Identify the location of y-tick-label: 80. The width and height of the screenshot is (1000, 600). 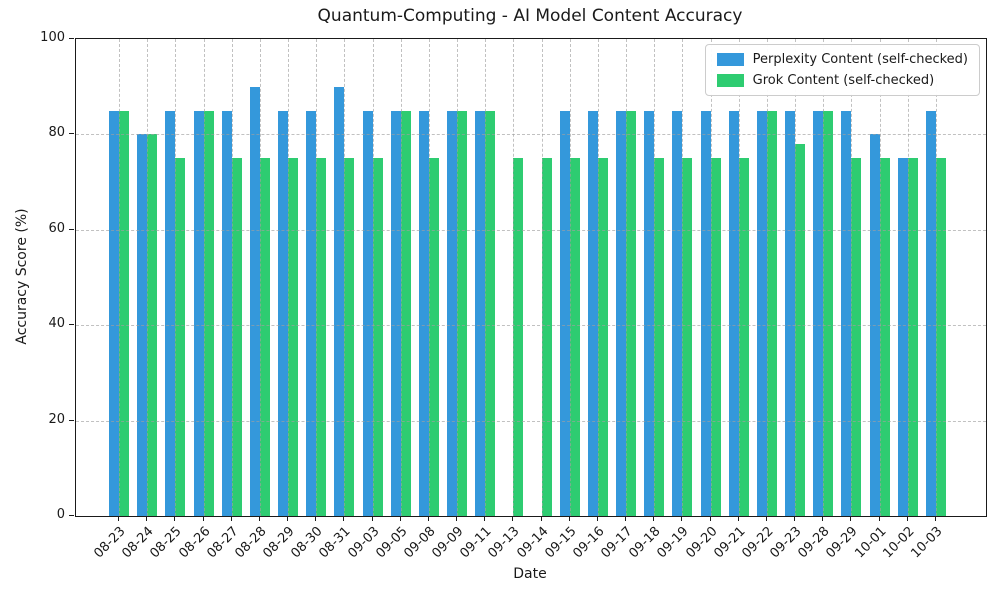
(56, 133).